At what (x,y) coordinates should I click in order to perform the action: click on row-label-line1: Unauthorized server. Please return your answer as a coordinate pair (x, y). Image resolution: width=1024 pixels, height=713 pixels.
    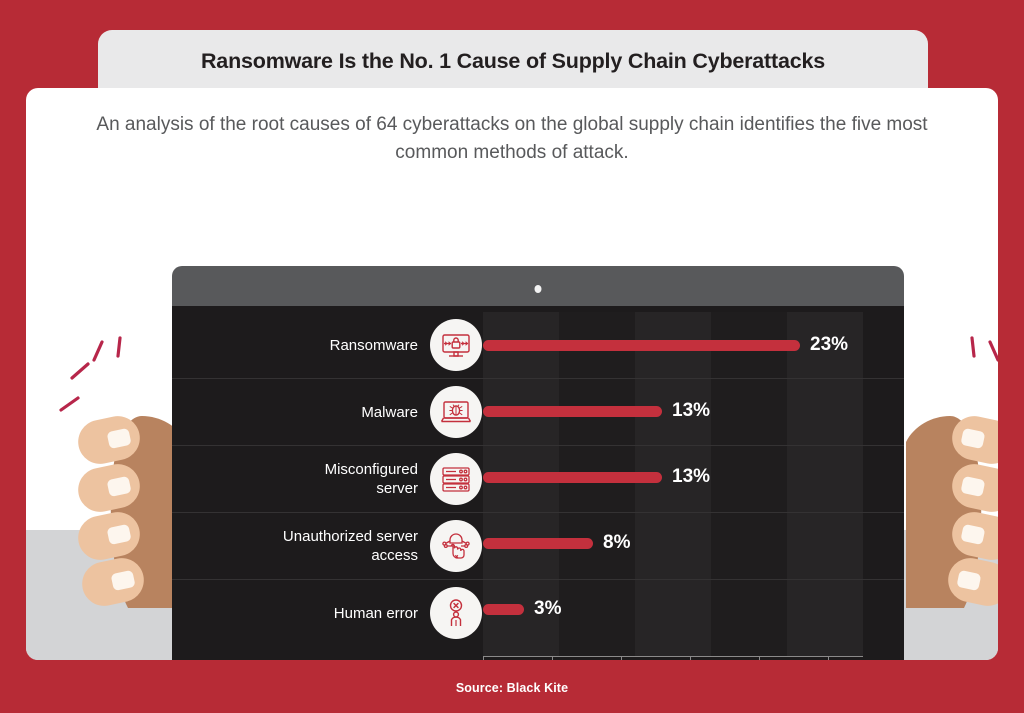
    Looking at the image, I should click on (350, 536).